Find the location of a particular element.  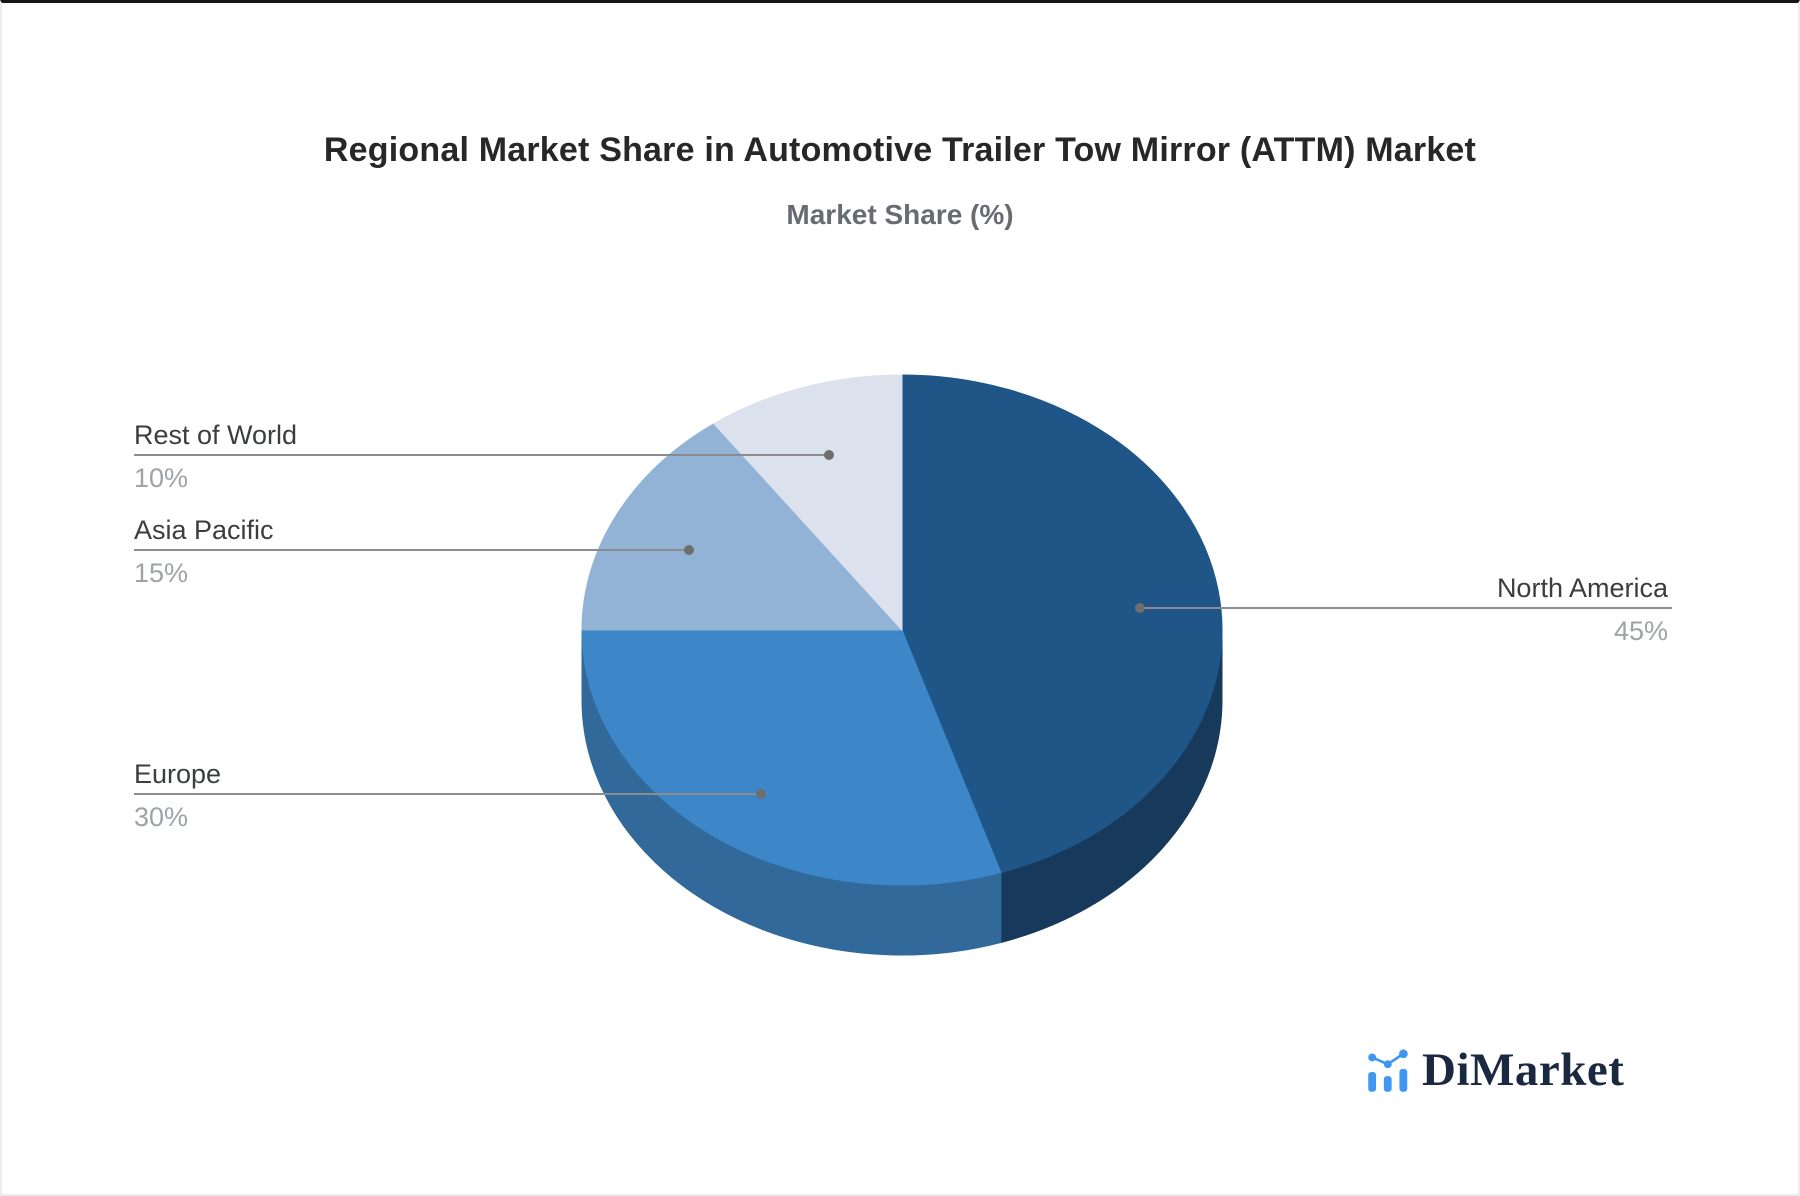

leader-dot-north-america is located at coordinates (1140, 608).